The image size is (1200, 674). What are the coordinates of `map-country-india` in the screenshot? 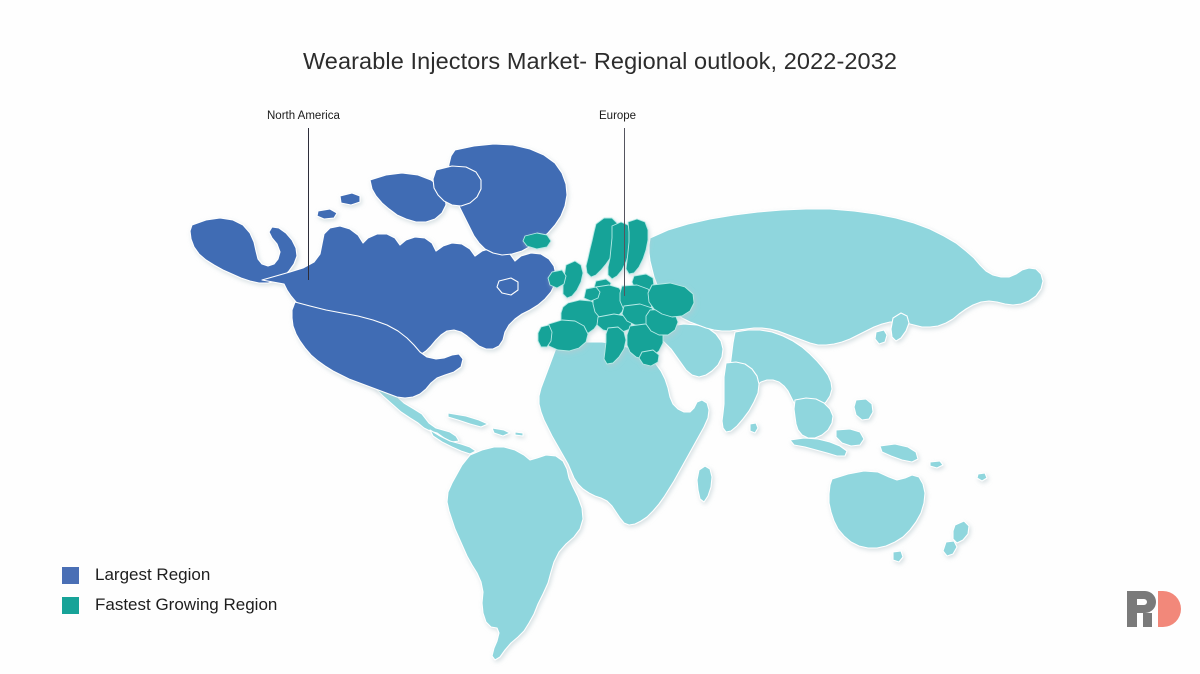 It's located at (740, 397).